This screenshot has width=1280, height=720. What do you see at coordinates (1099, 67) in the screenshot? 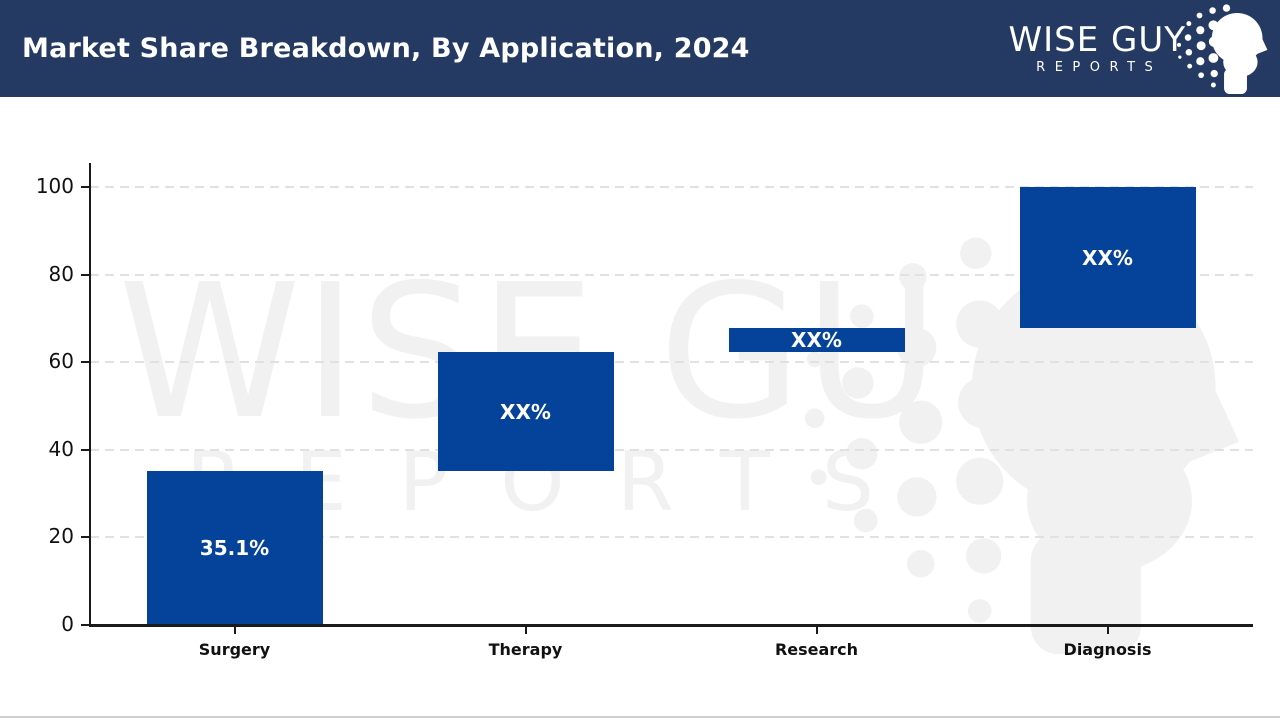
I see `logo-subtitle: REPORTS` at bounding box center [1099, 67].